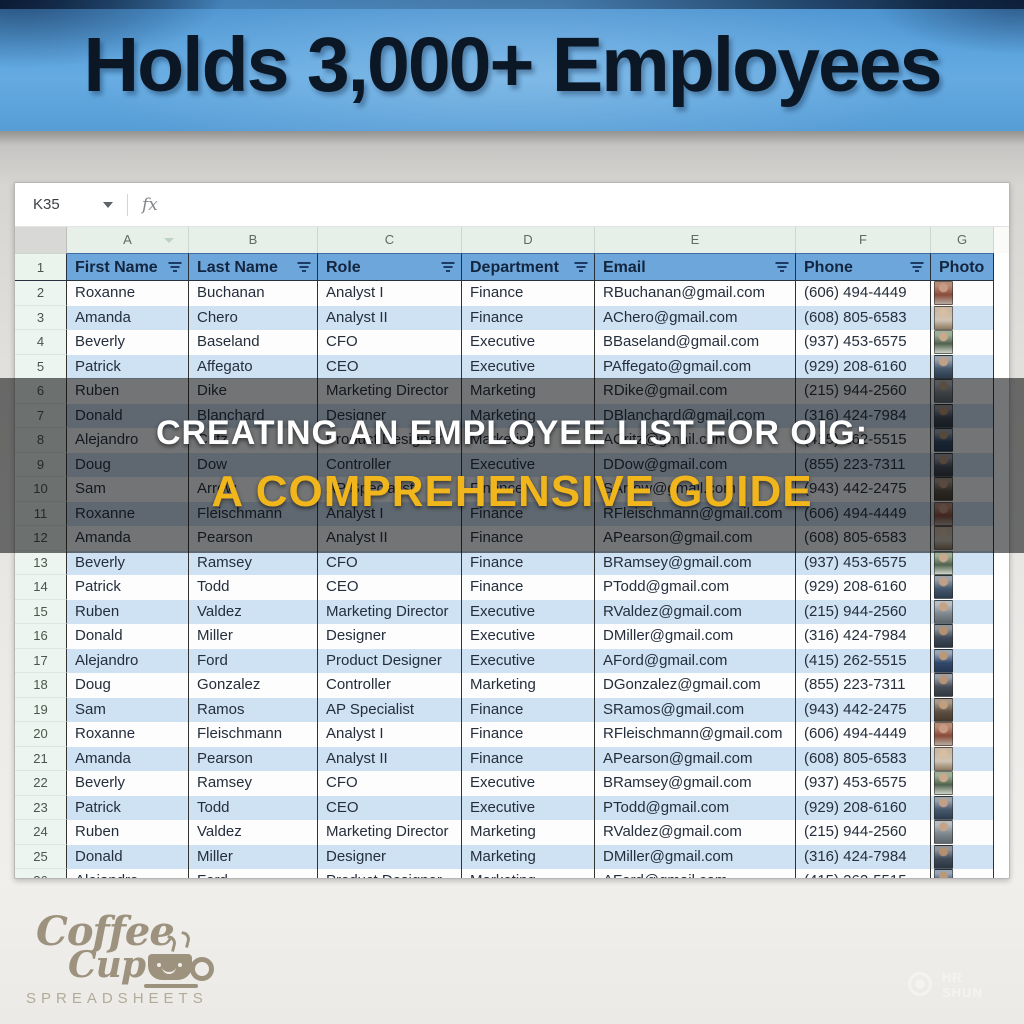  Describe the element at coordinates (695, 562) in the screenshot. I see `cell: BRamsey@gmail.com` at that location.